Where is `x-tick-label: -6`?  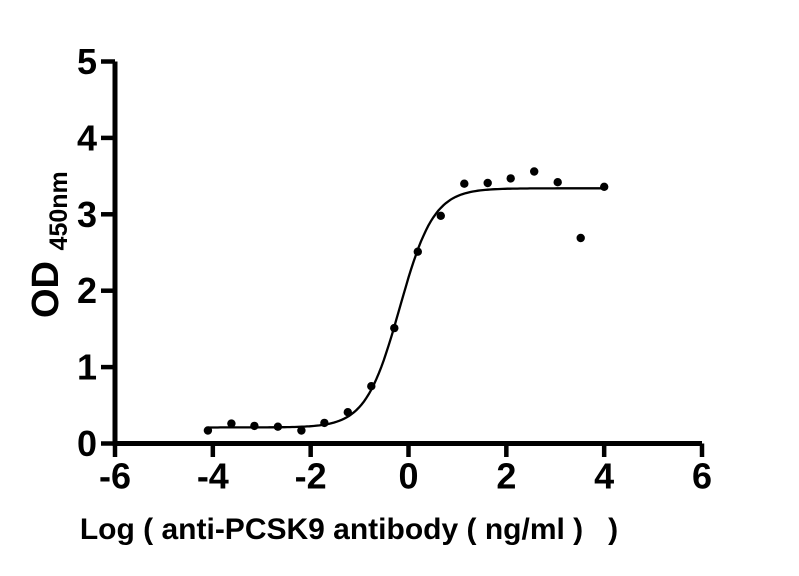
x-tick-label: -6 is located at coordinates (115, 476).